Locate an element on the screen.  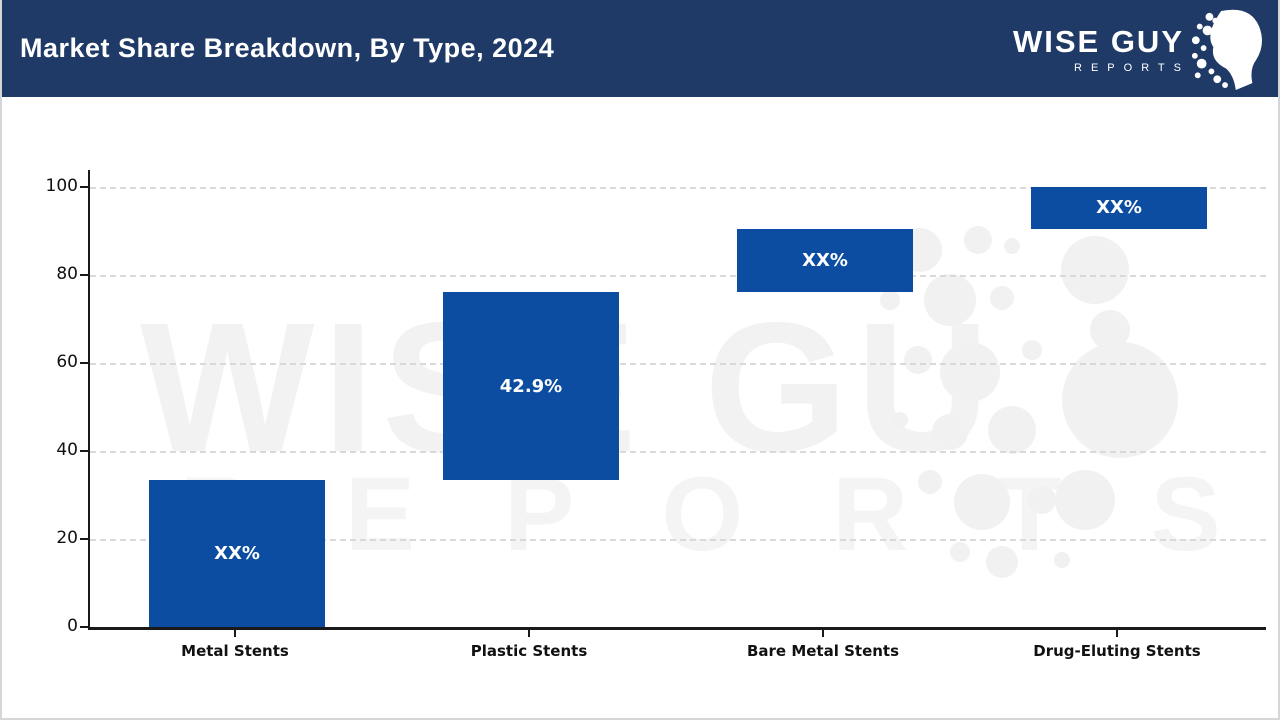
y-tick-label: 0 is located at coordinates (72, 626).